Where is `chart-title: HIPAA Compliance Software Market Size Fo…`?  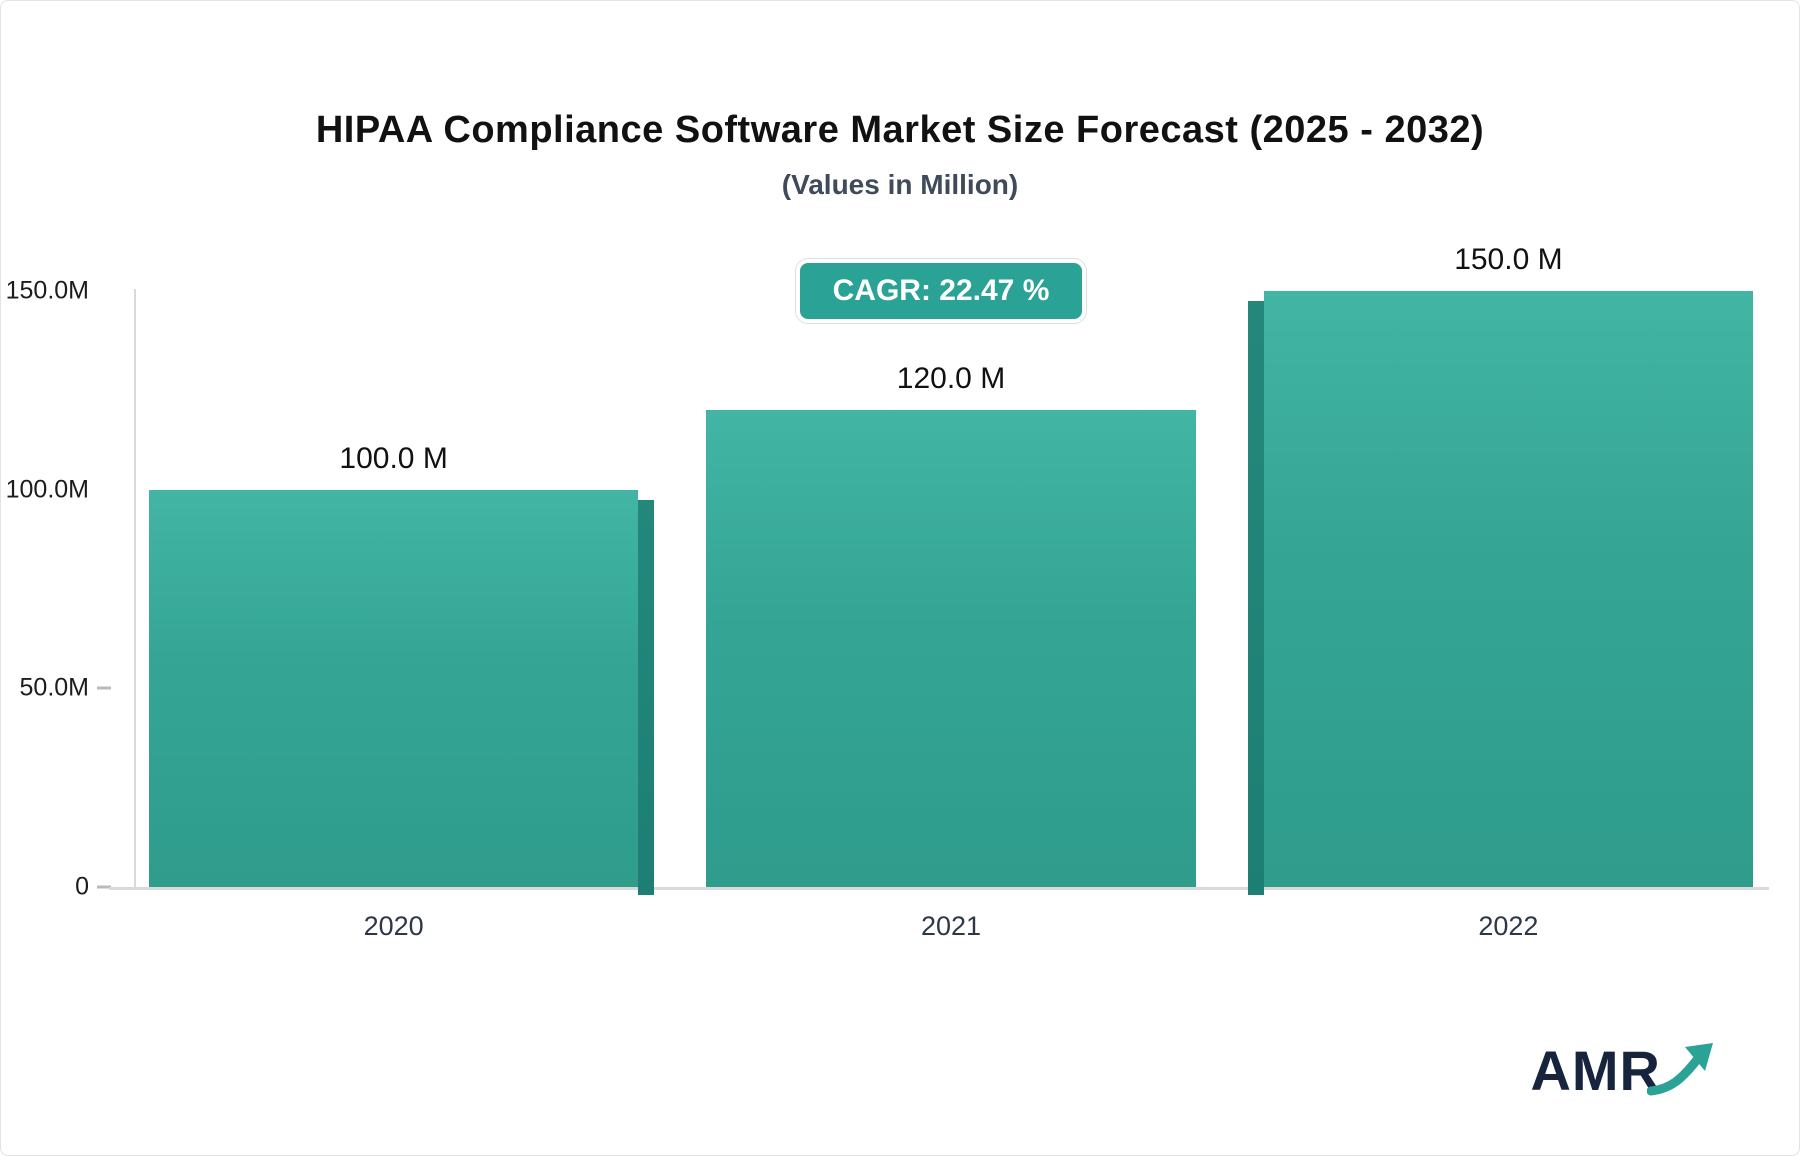
chart-title: HIPAA Compliance Software Market Size Fo… is located at coordinates (900, 130).